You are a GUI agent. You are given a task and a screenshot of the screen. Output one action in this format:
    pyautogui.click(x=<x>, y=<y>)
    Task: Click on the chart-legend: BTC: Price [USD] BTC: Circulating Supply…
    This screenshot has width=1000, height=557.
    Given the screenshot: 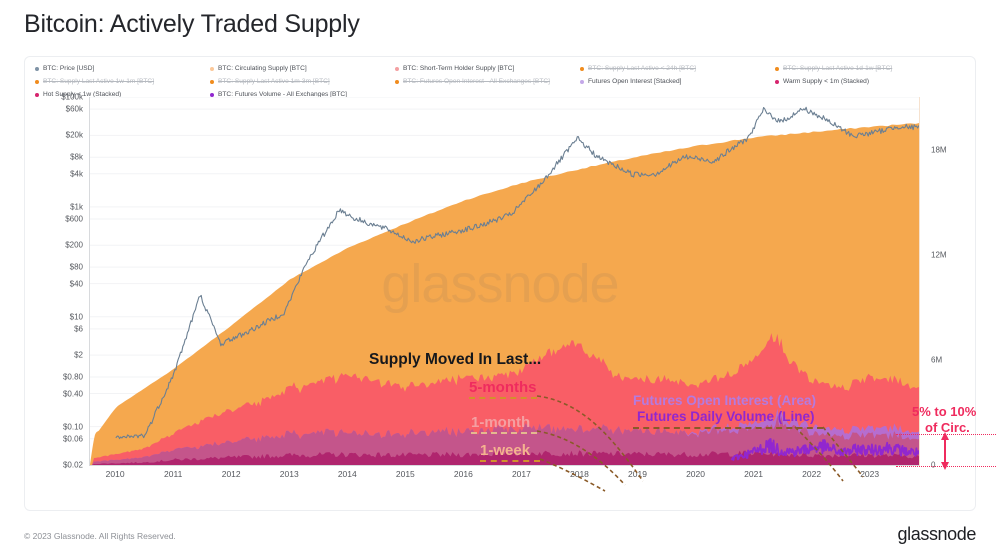 What is the action you would take?
    pyautogui.click(x=501, y=82)
    